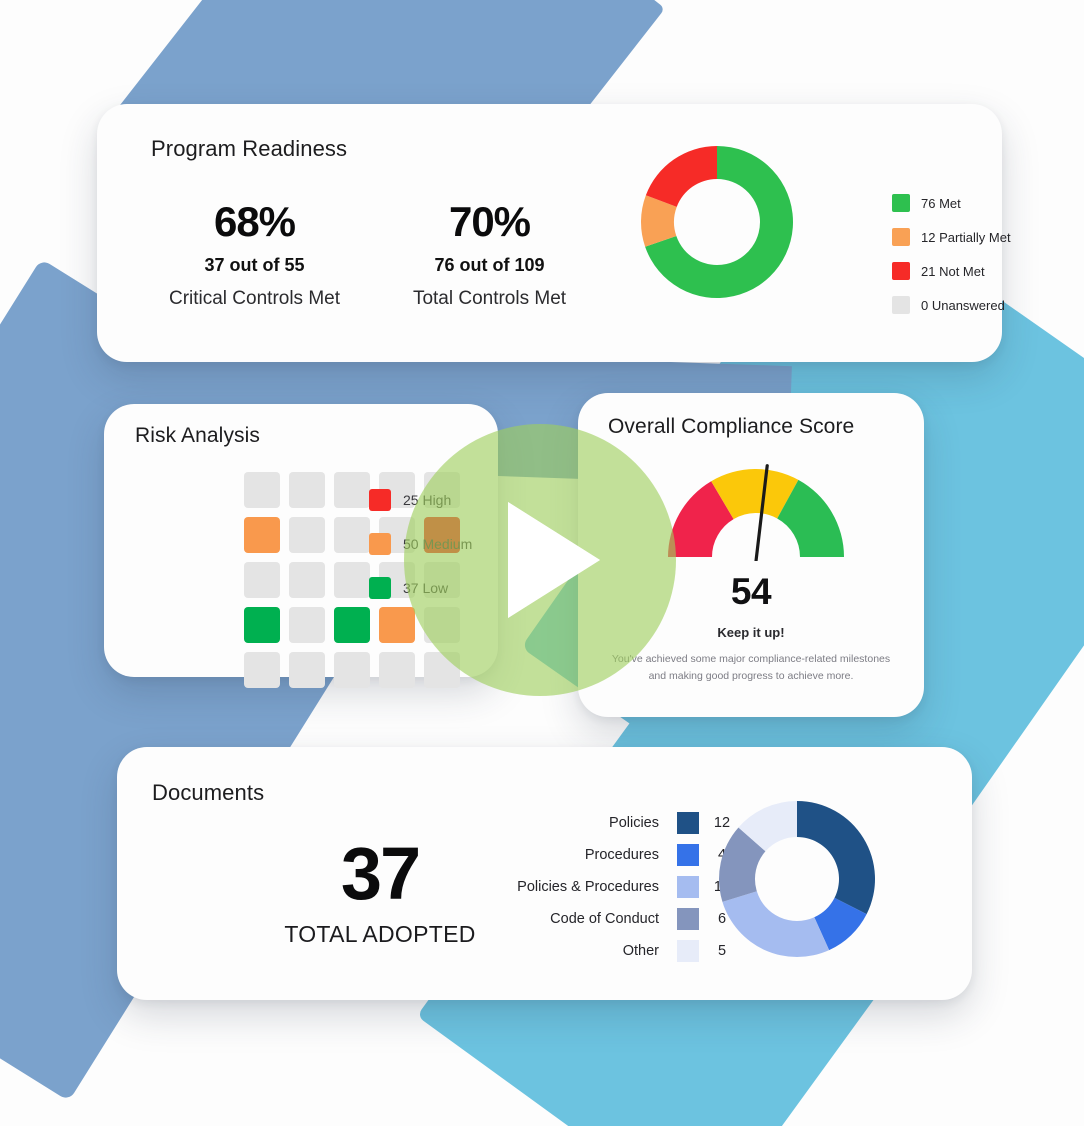 The image size is (1084, 1126). I want to click on readiness-legend-label: 12 Partially Met, so click(966, 237).